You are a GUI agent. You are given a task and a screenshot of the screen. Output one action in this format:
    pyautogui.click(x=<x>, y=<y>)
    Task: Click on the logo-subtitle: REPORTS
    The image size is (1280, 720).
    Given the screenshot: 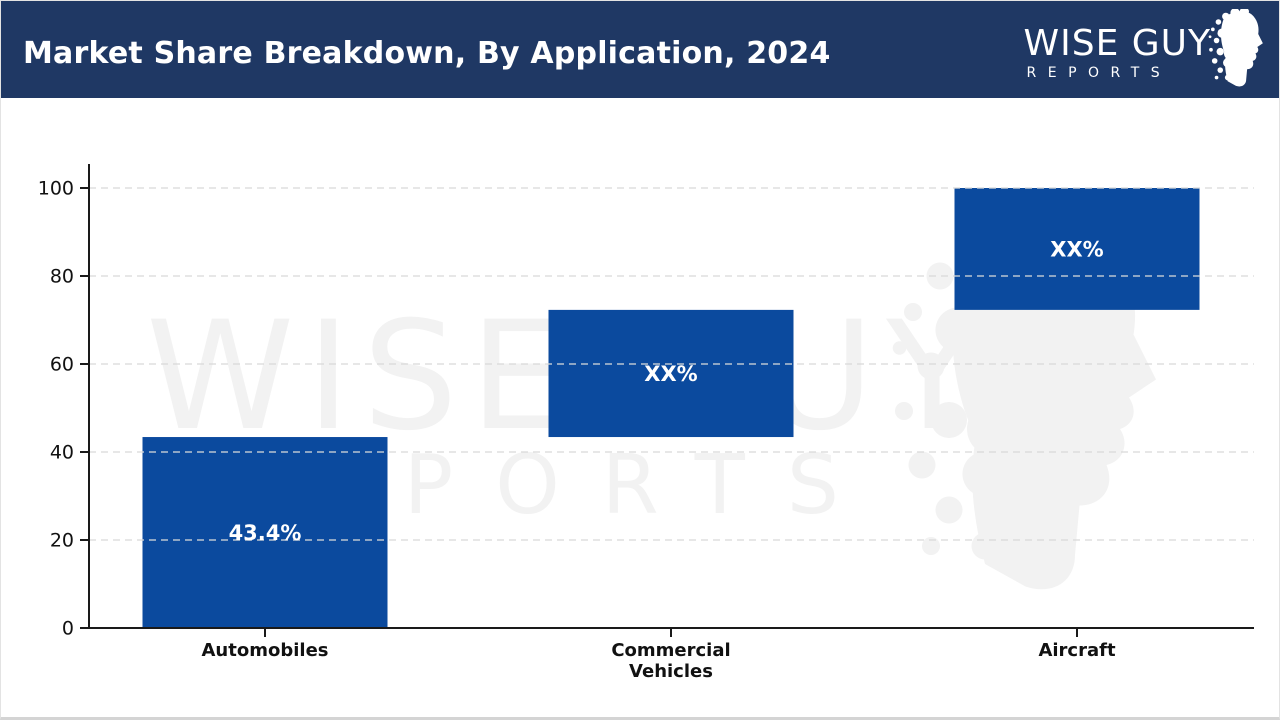 What is the action you would take?
    pyautogui.click(x=1099, y=73)
    